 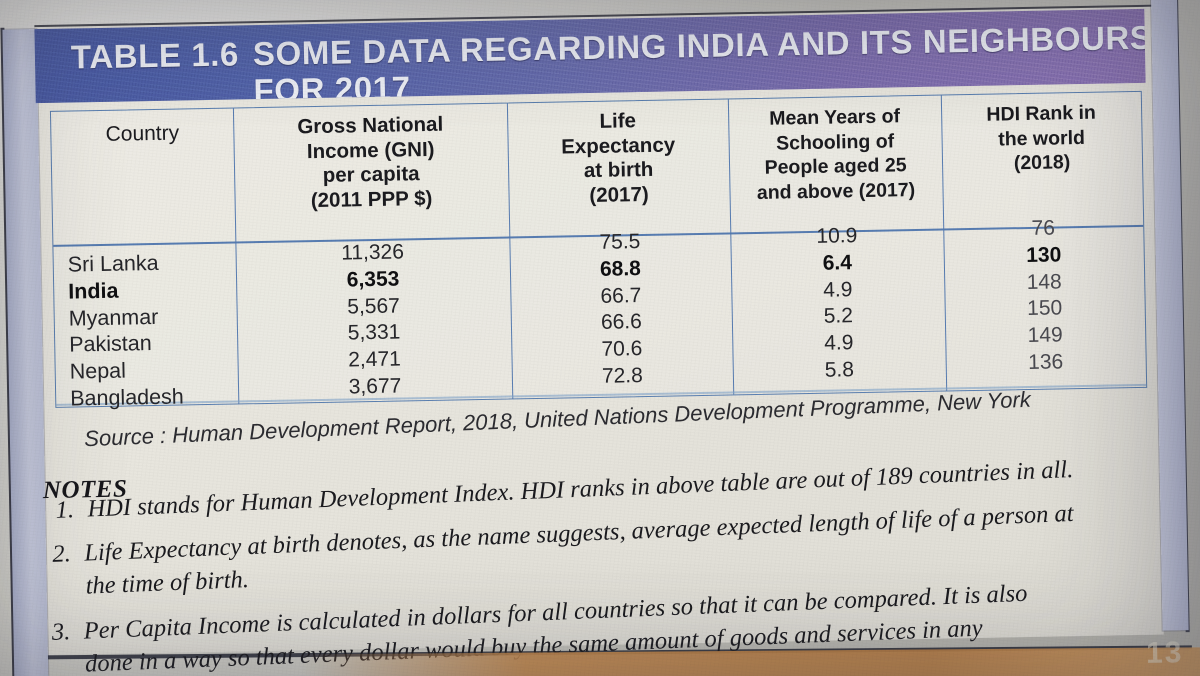 I want to click on page-number: 13, so click(x=1164, y=653).